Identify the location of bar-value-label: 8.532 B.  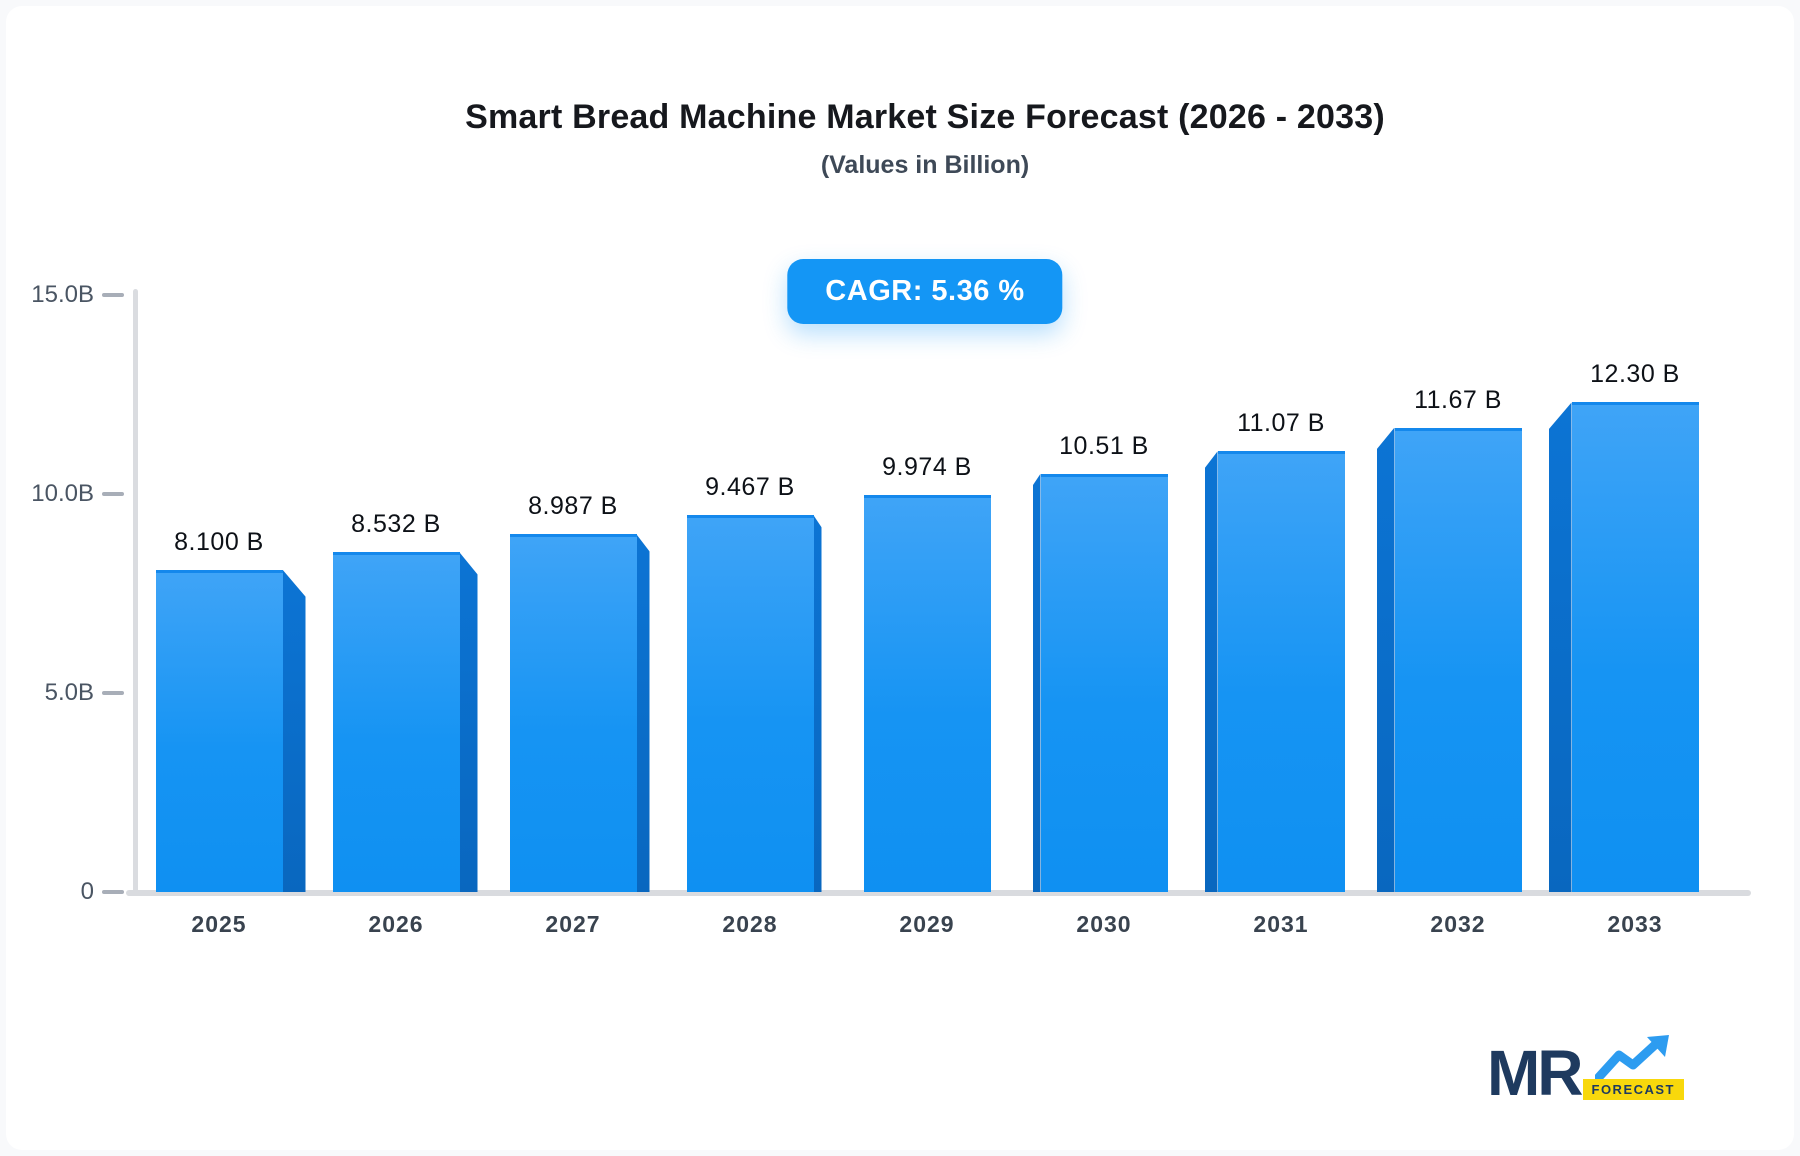
(396, 524).